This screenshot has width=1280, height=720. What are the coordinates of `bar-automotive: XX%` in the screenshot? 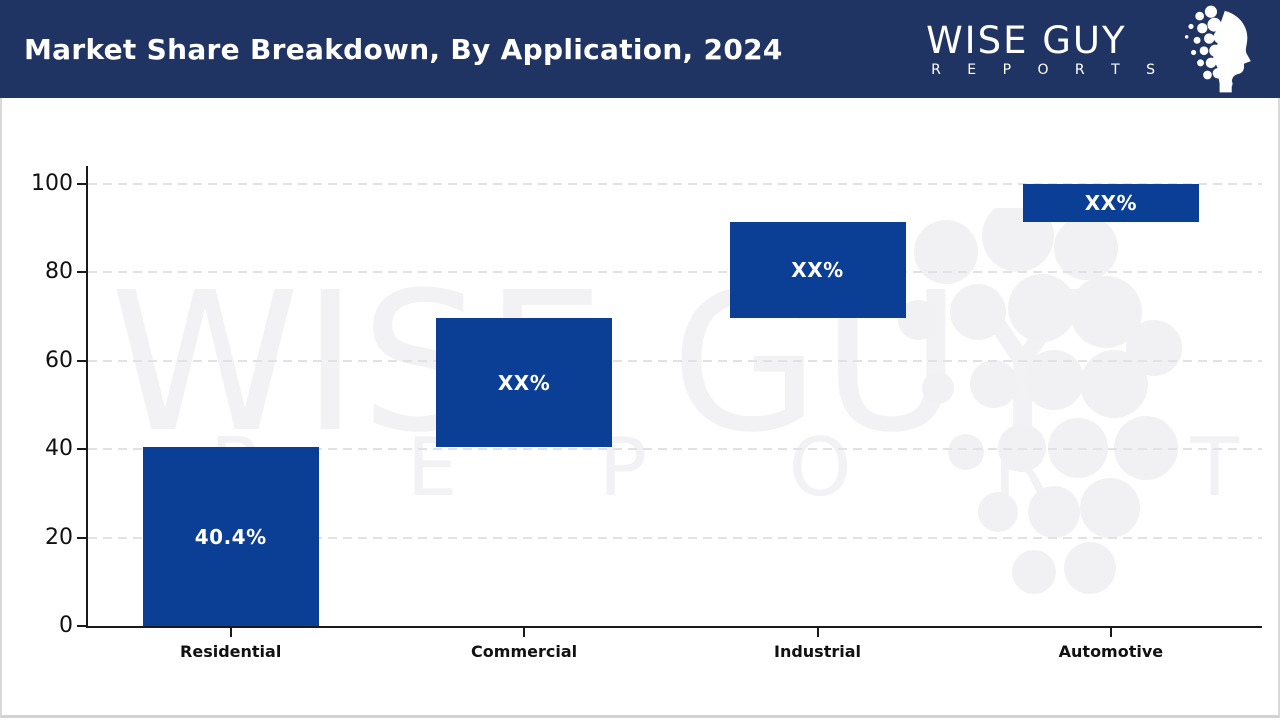 It's located at (1110, 203).